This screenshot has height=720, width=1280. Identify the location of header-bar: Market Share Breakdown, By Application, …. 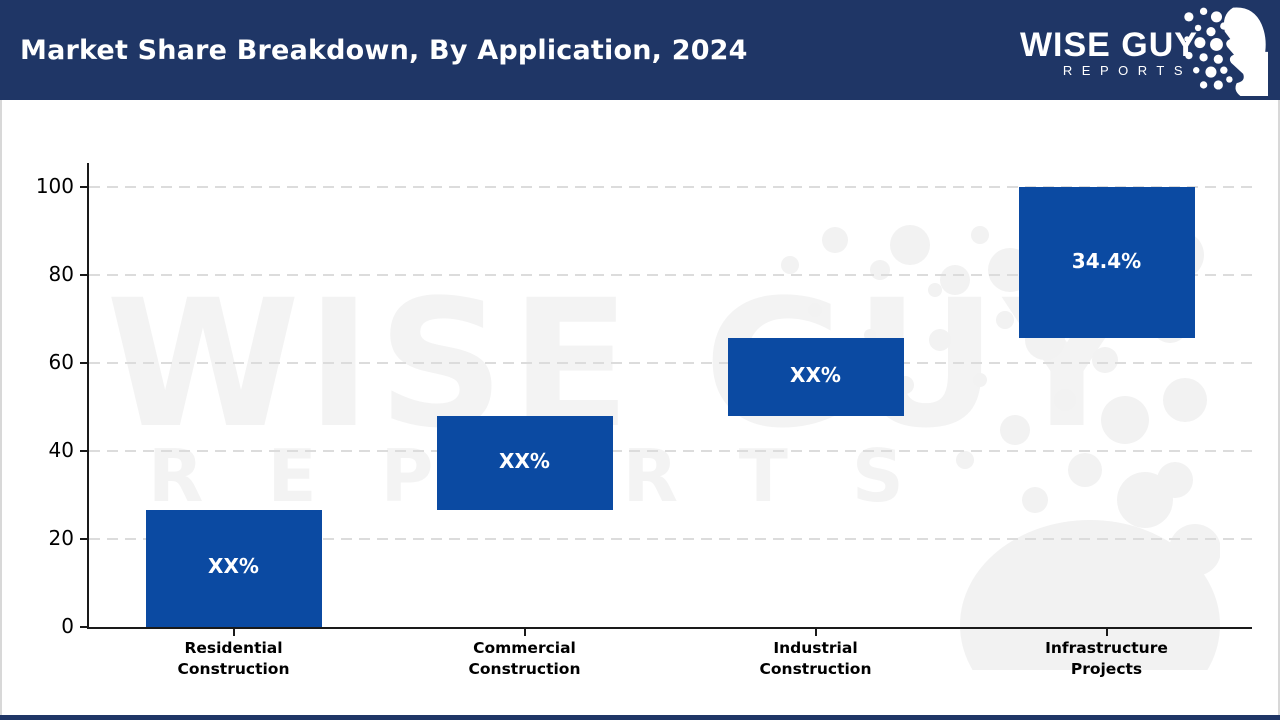
(640, 50).